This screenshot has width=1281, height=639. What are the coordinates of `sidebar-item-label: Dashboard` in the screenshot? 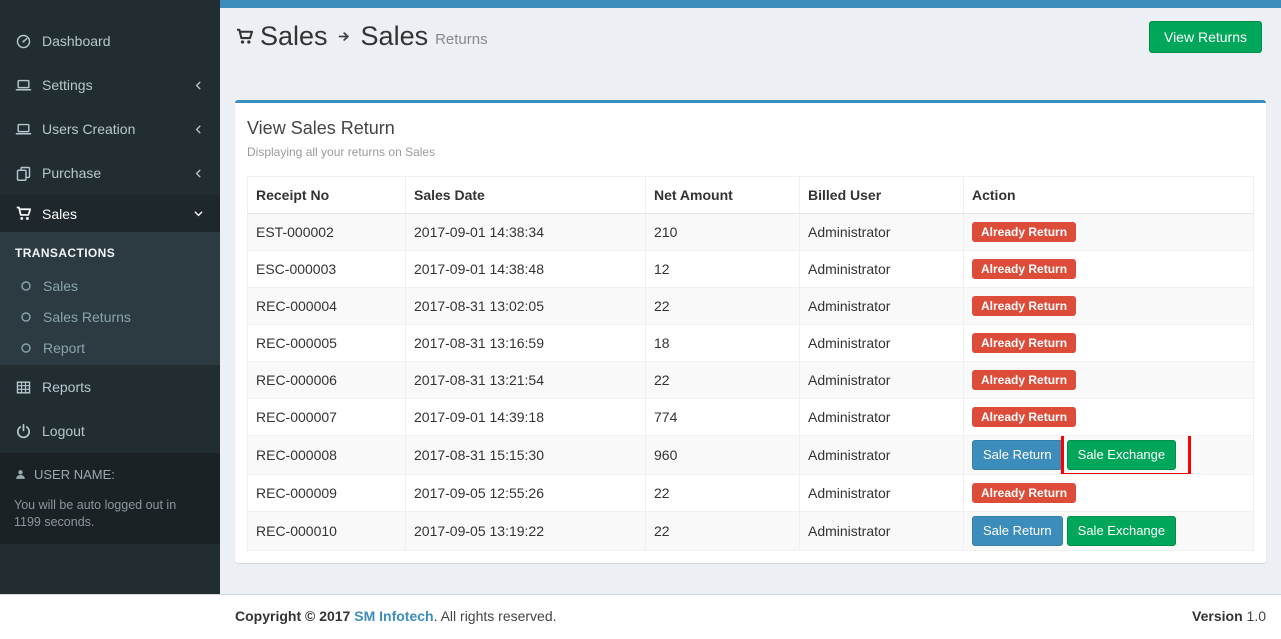 It's located at (76, 41).